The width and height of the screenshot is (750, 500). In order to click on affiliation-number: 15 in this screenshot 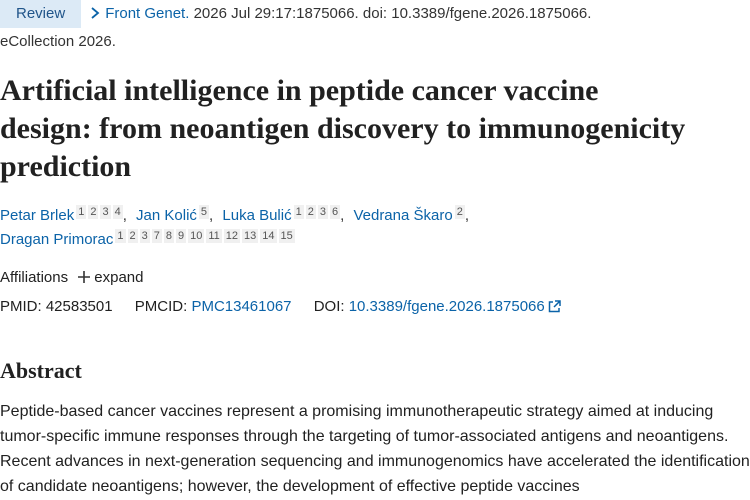, I will do `click(286, 236)`.